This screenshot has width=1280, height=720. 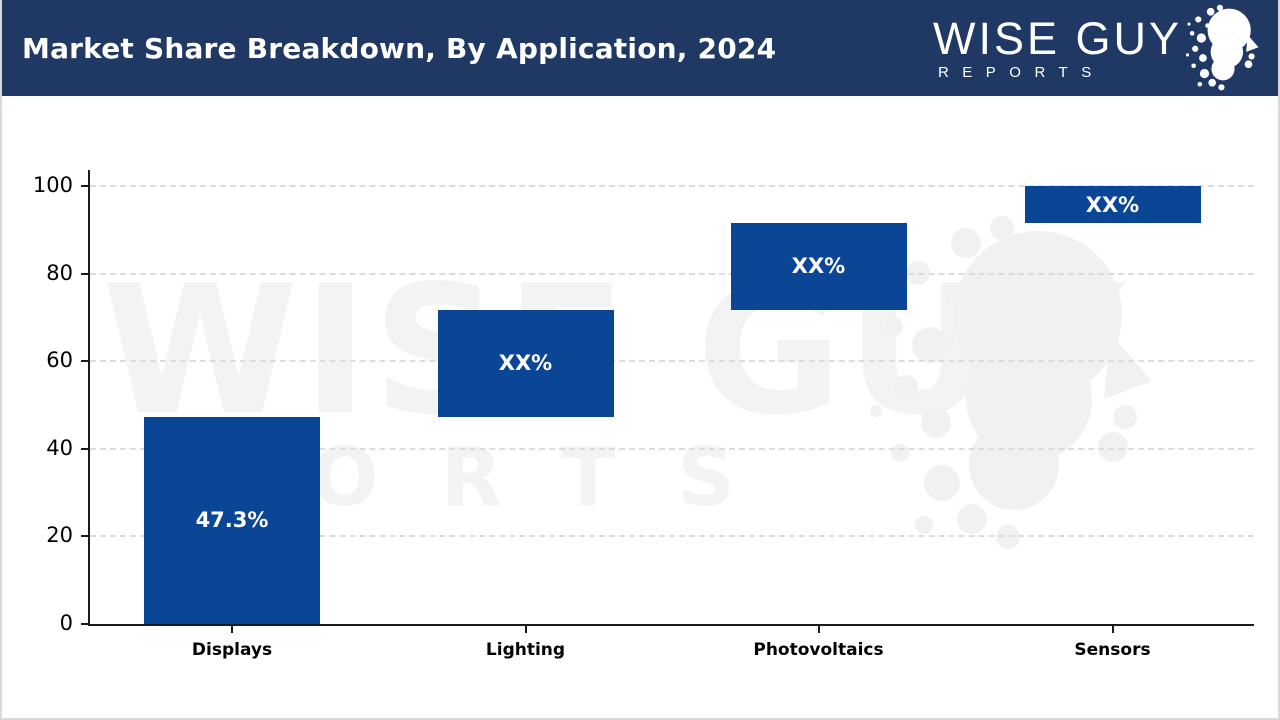 I want to click on y-axis-tick-label: 60, so click(x=59, y=360).